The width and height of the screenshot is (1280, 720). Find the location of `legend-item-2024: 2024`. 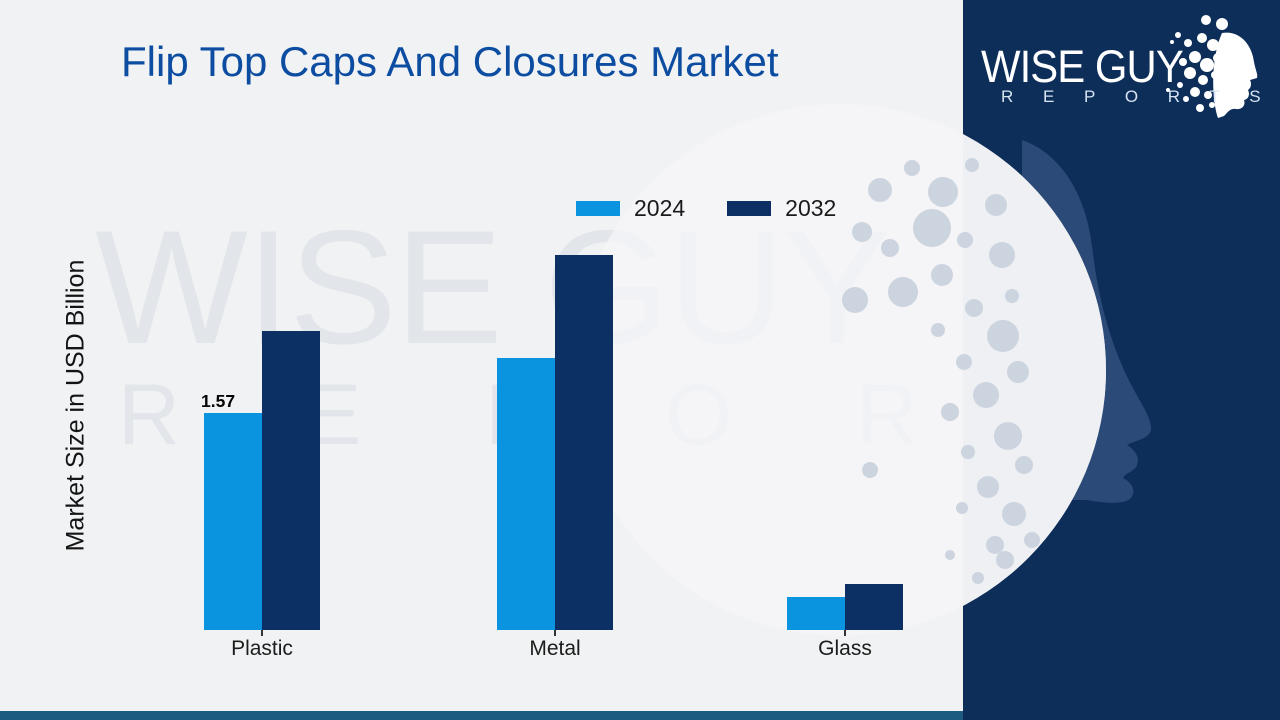

legend-item-2024: 2024 is located at coordinates (630, 208).